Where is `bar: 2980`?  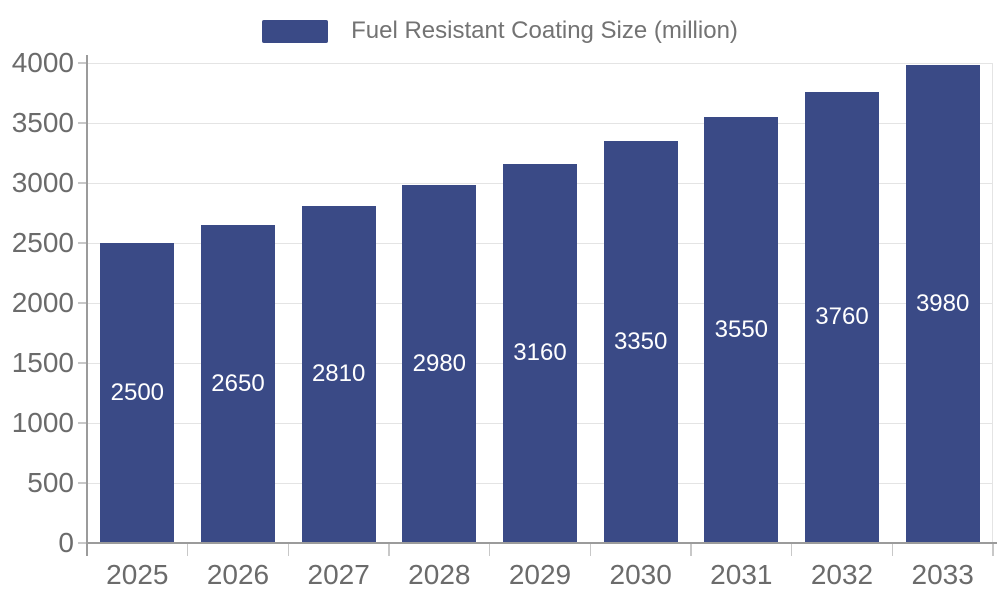 bar: 2980 is located at coordinates (439, 364).